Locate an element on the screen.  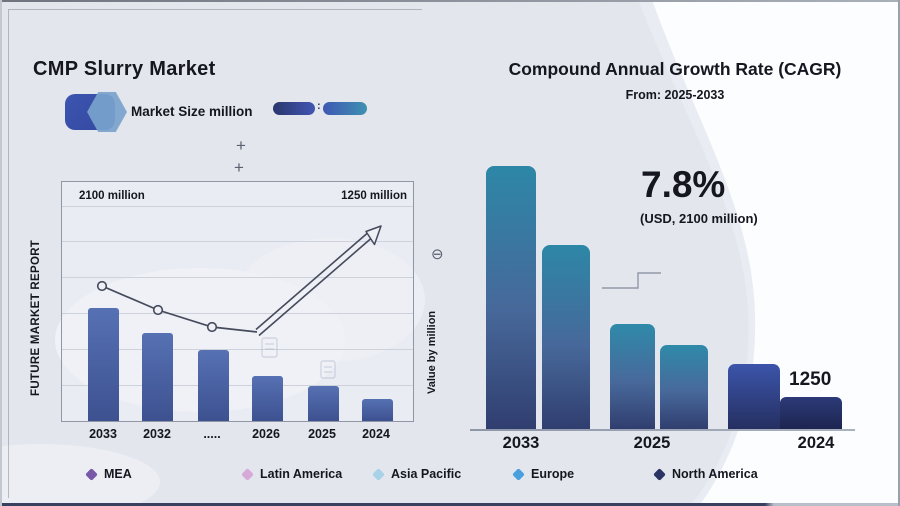
page-title: CMP Slurry Market is located at coordinates (124, 69).